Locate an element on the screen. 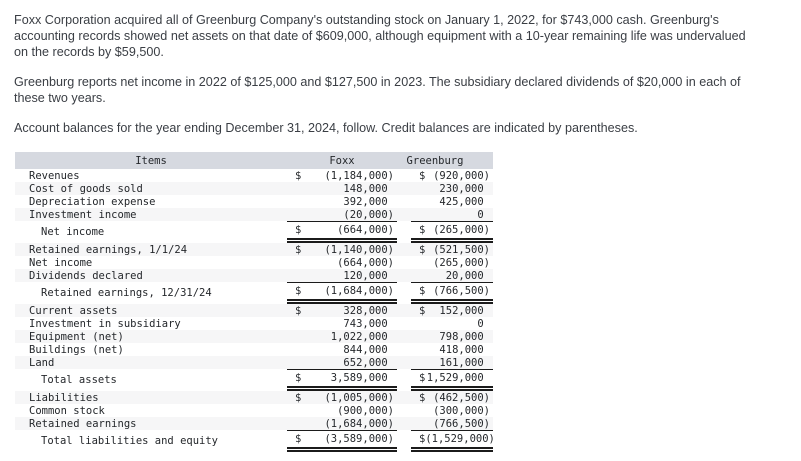 The width and height of the screenshot is (801, 461). foxx-amount-cell: $ (1,005,000) is located at coordinates (342, 397).